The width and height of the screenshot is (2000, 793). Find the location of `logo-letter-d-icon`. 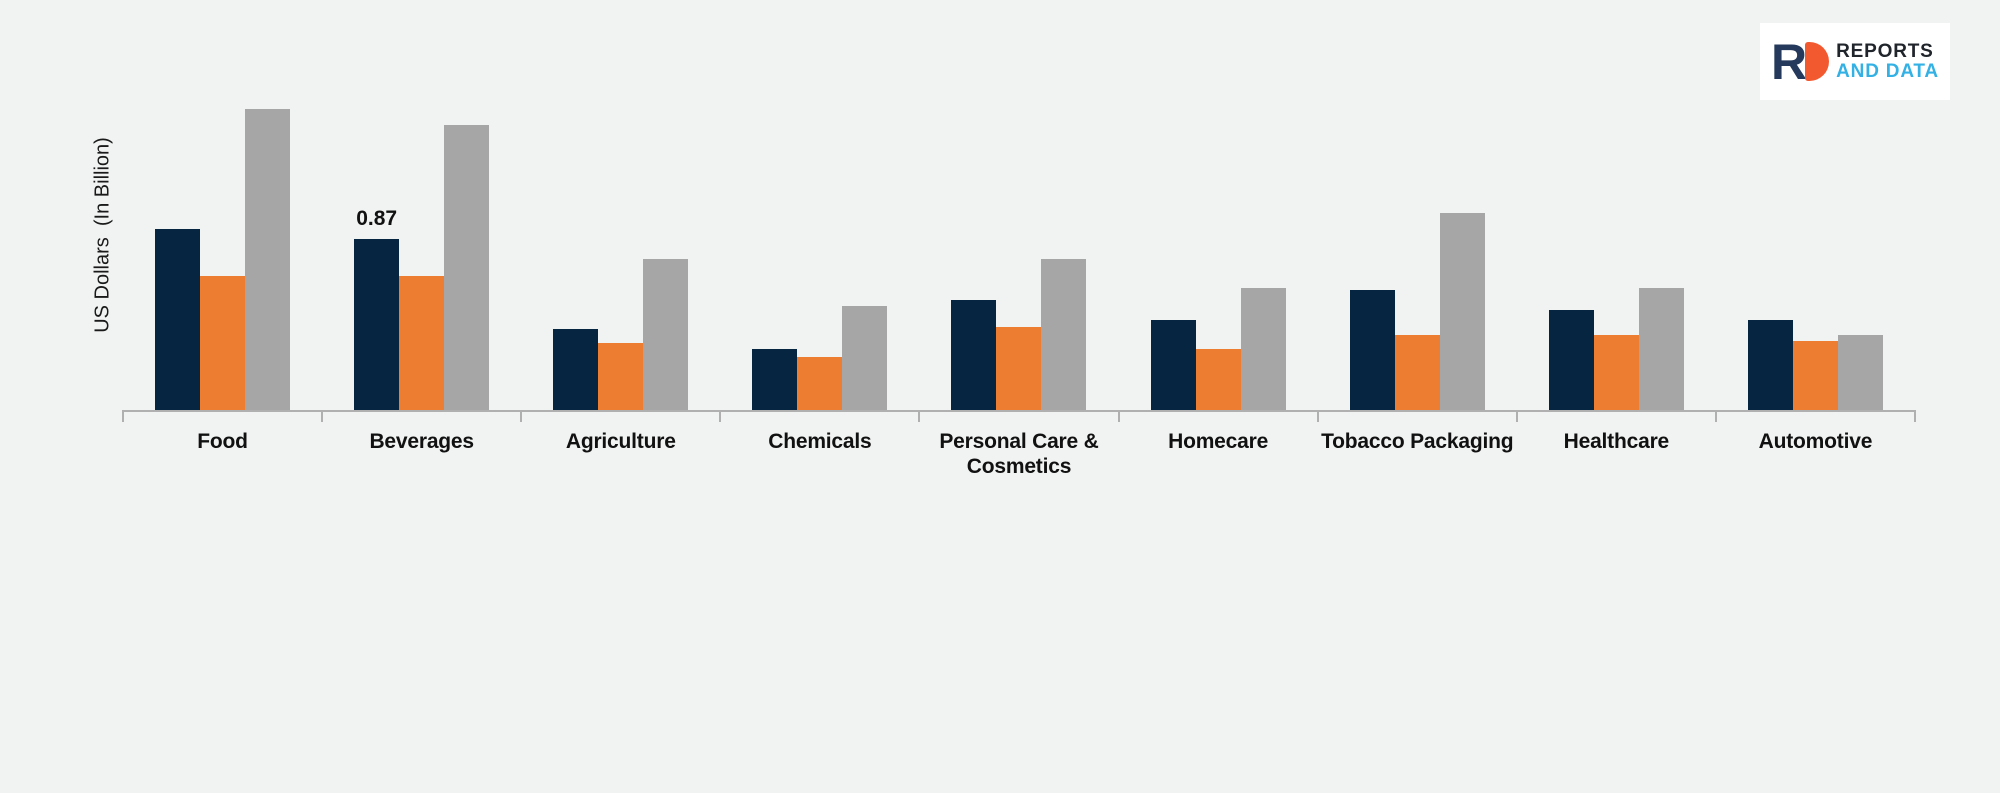

logo-letter-d-icon is located at coordinates (1817, 61).